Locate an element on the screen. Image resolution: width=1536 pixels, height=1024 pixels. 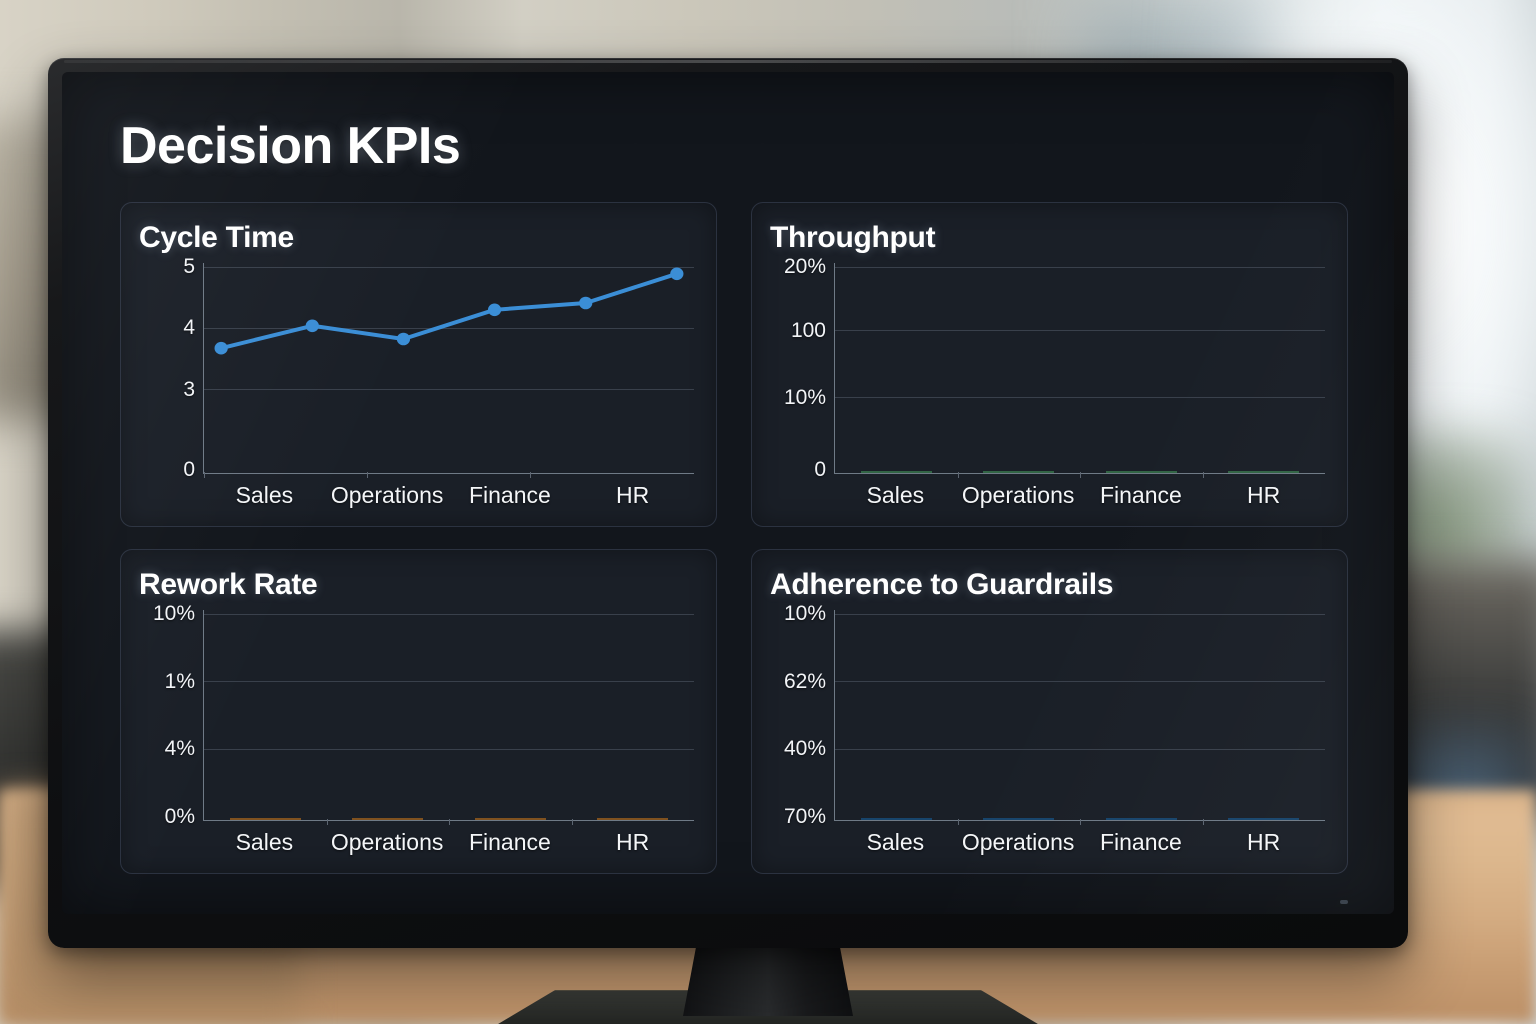
card-title-adherence: Adherence to Guardrails is located at coordinates (942, 584).